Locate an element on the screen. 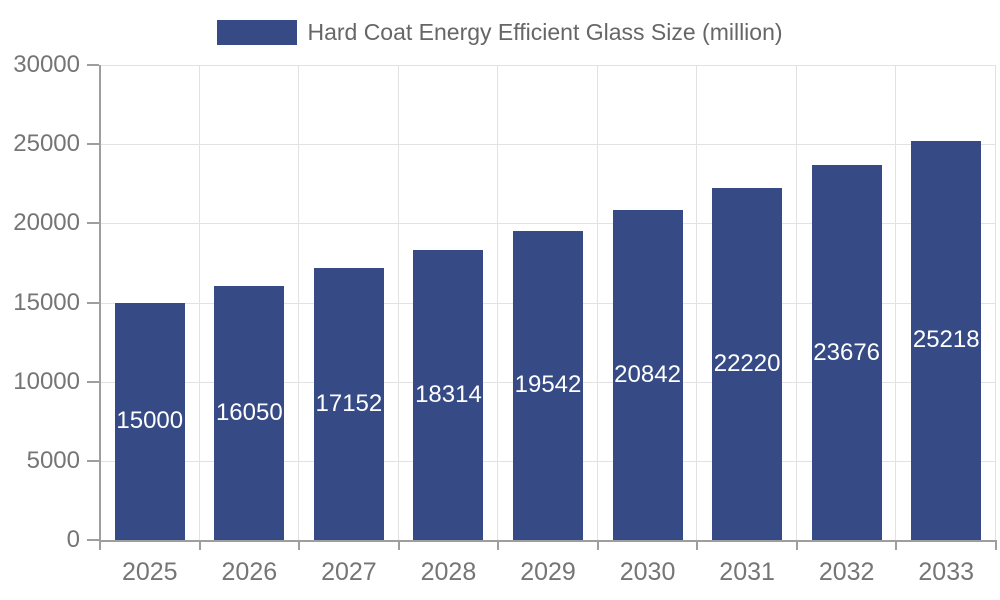  bar-2025: 15000 is located at coordinates (149, 421).